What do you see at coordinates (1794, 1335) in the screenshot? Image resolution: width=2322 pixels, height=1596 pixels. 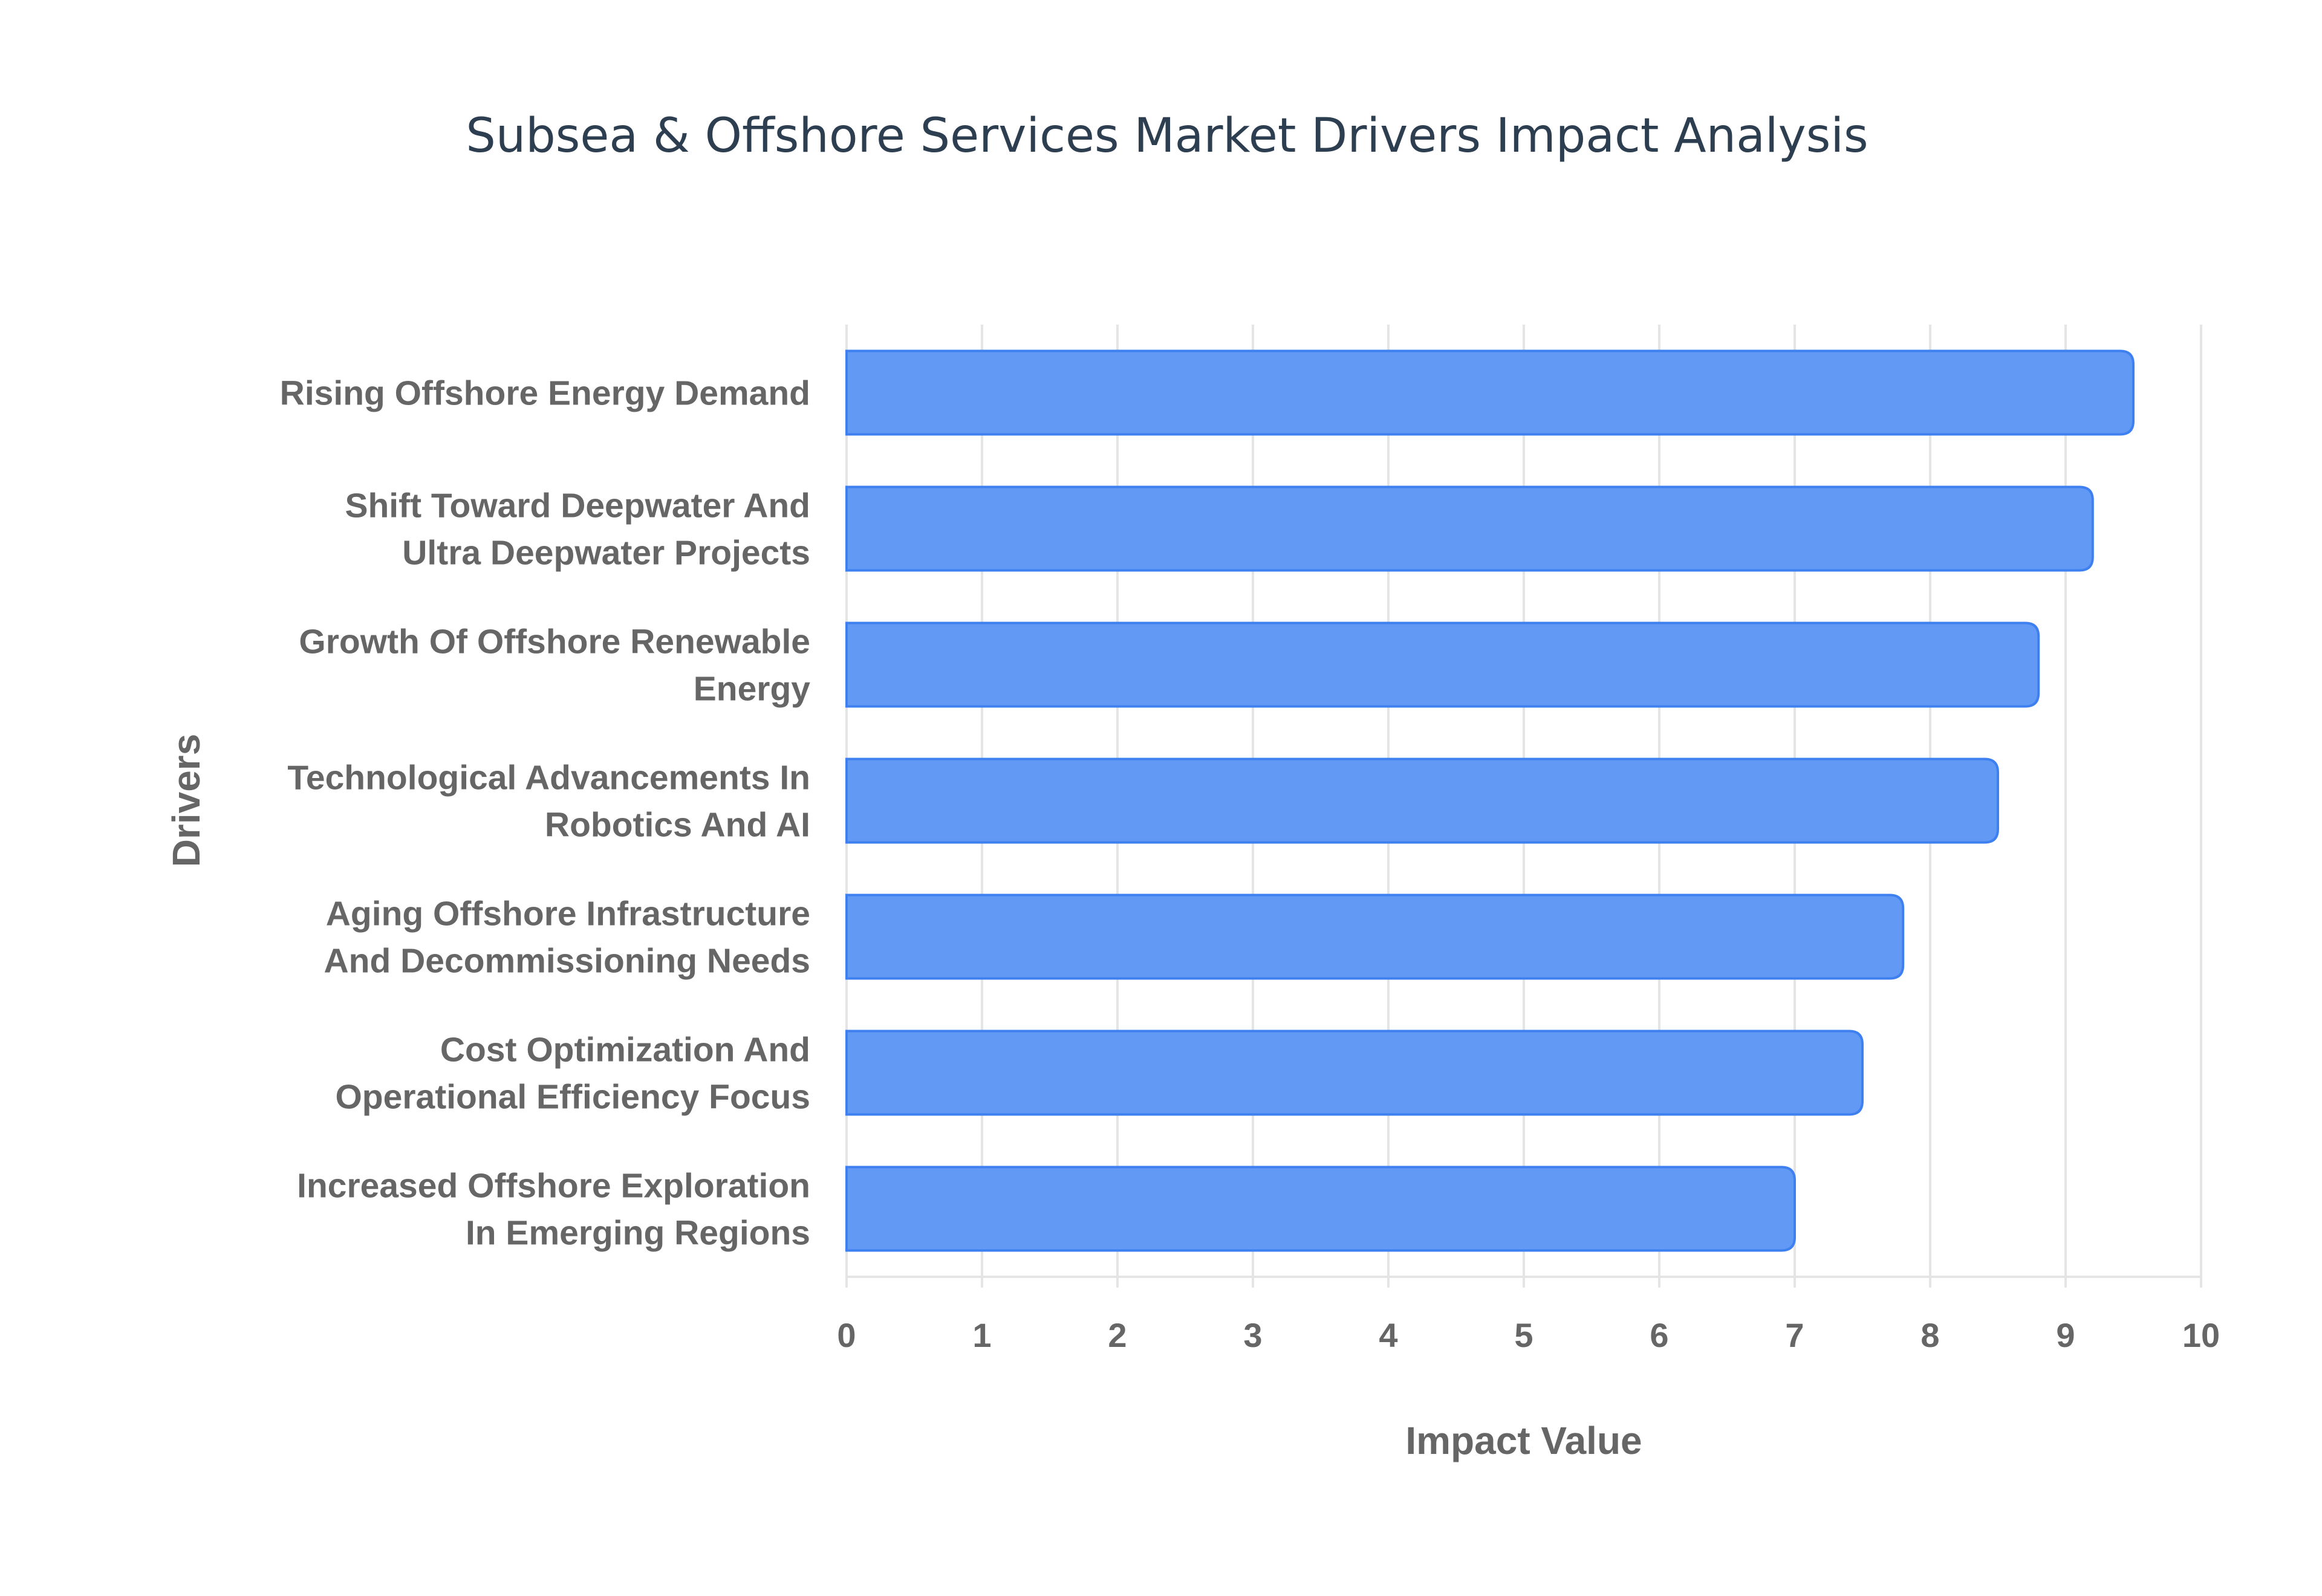 I see `x-tick-label: 7` at bounding box center [1794, 1335].